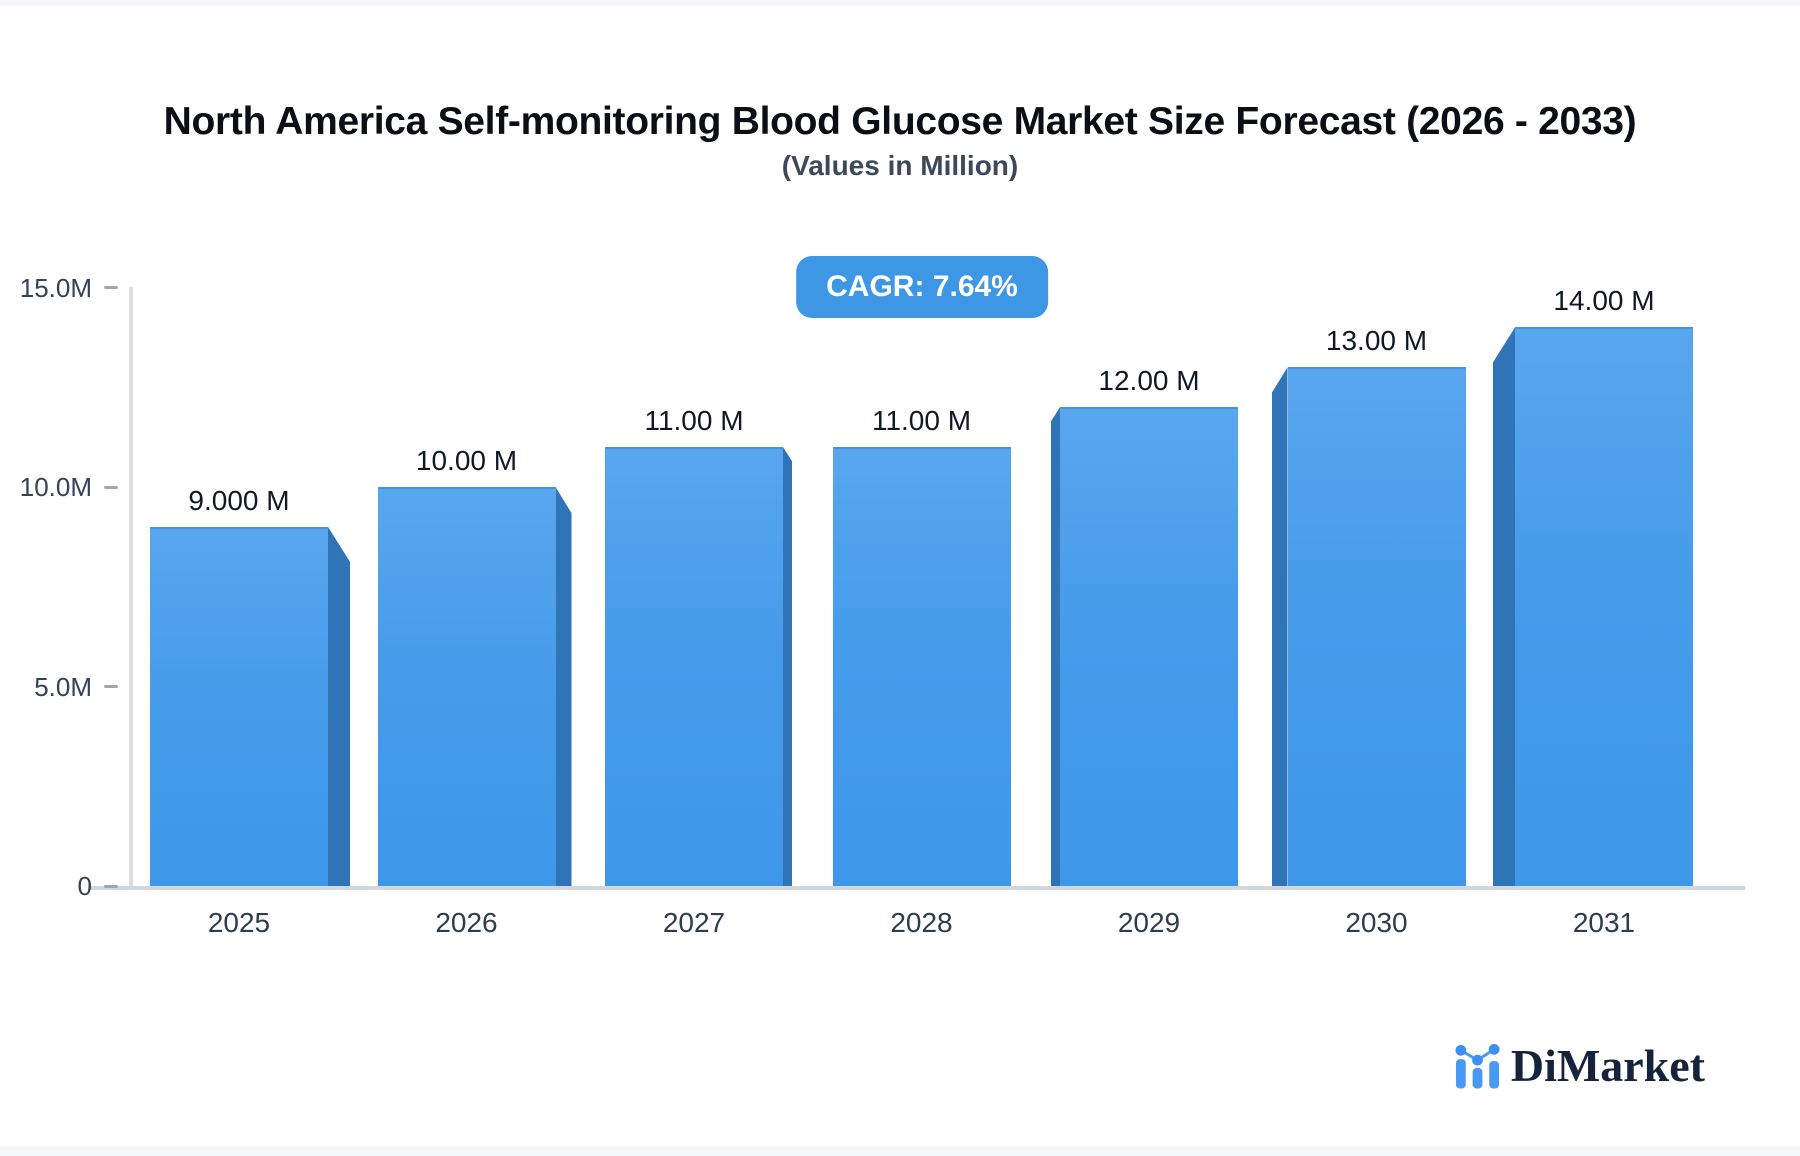  What do you see at coordinates (1604, 922) in the screenshot?
I see `x-axis-tick-label: 2031` at bounding box center [1604, 922].